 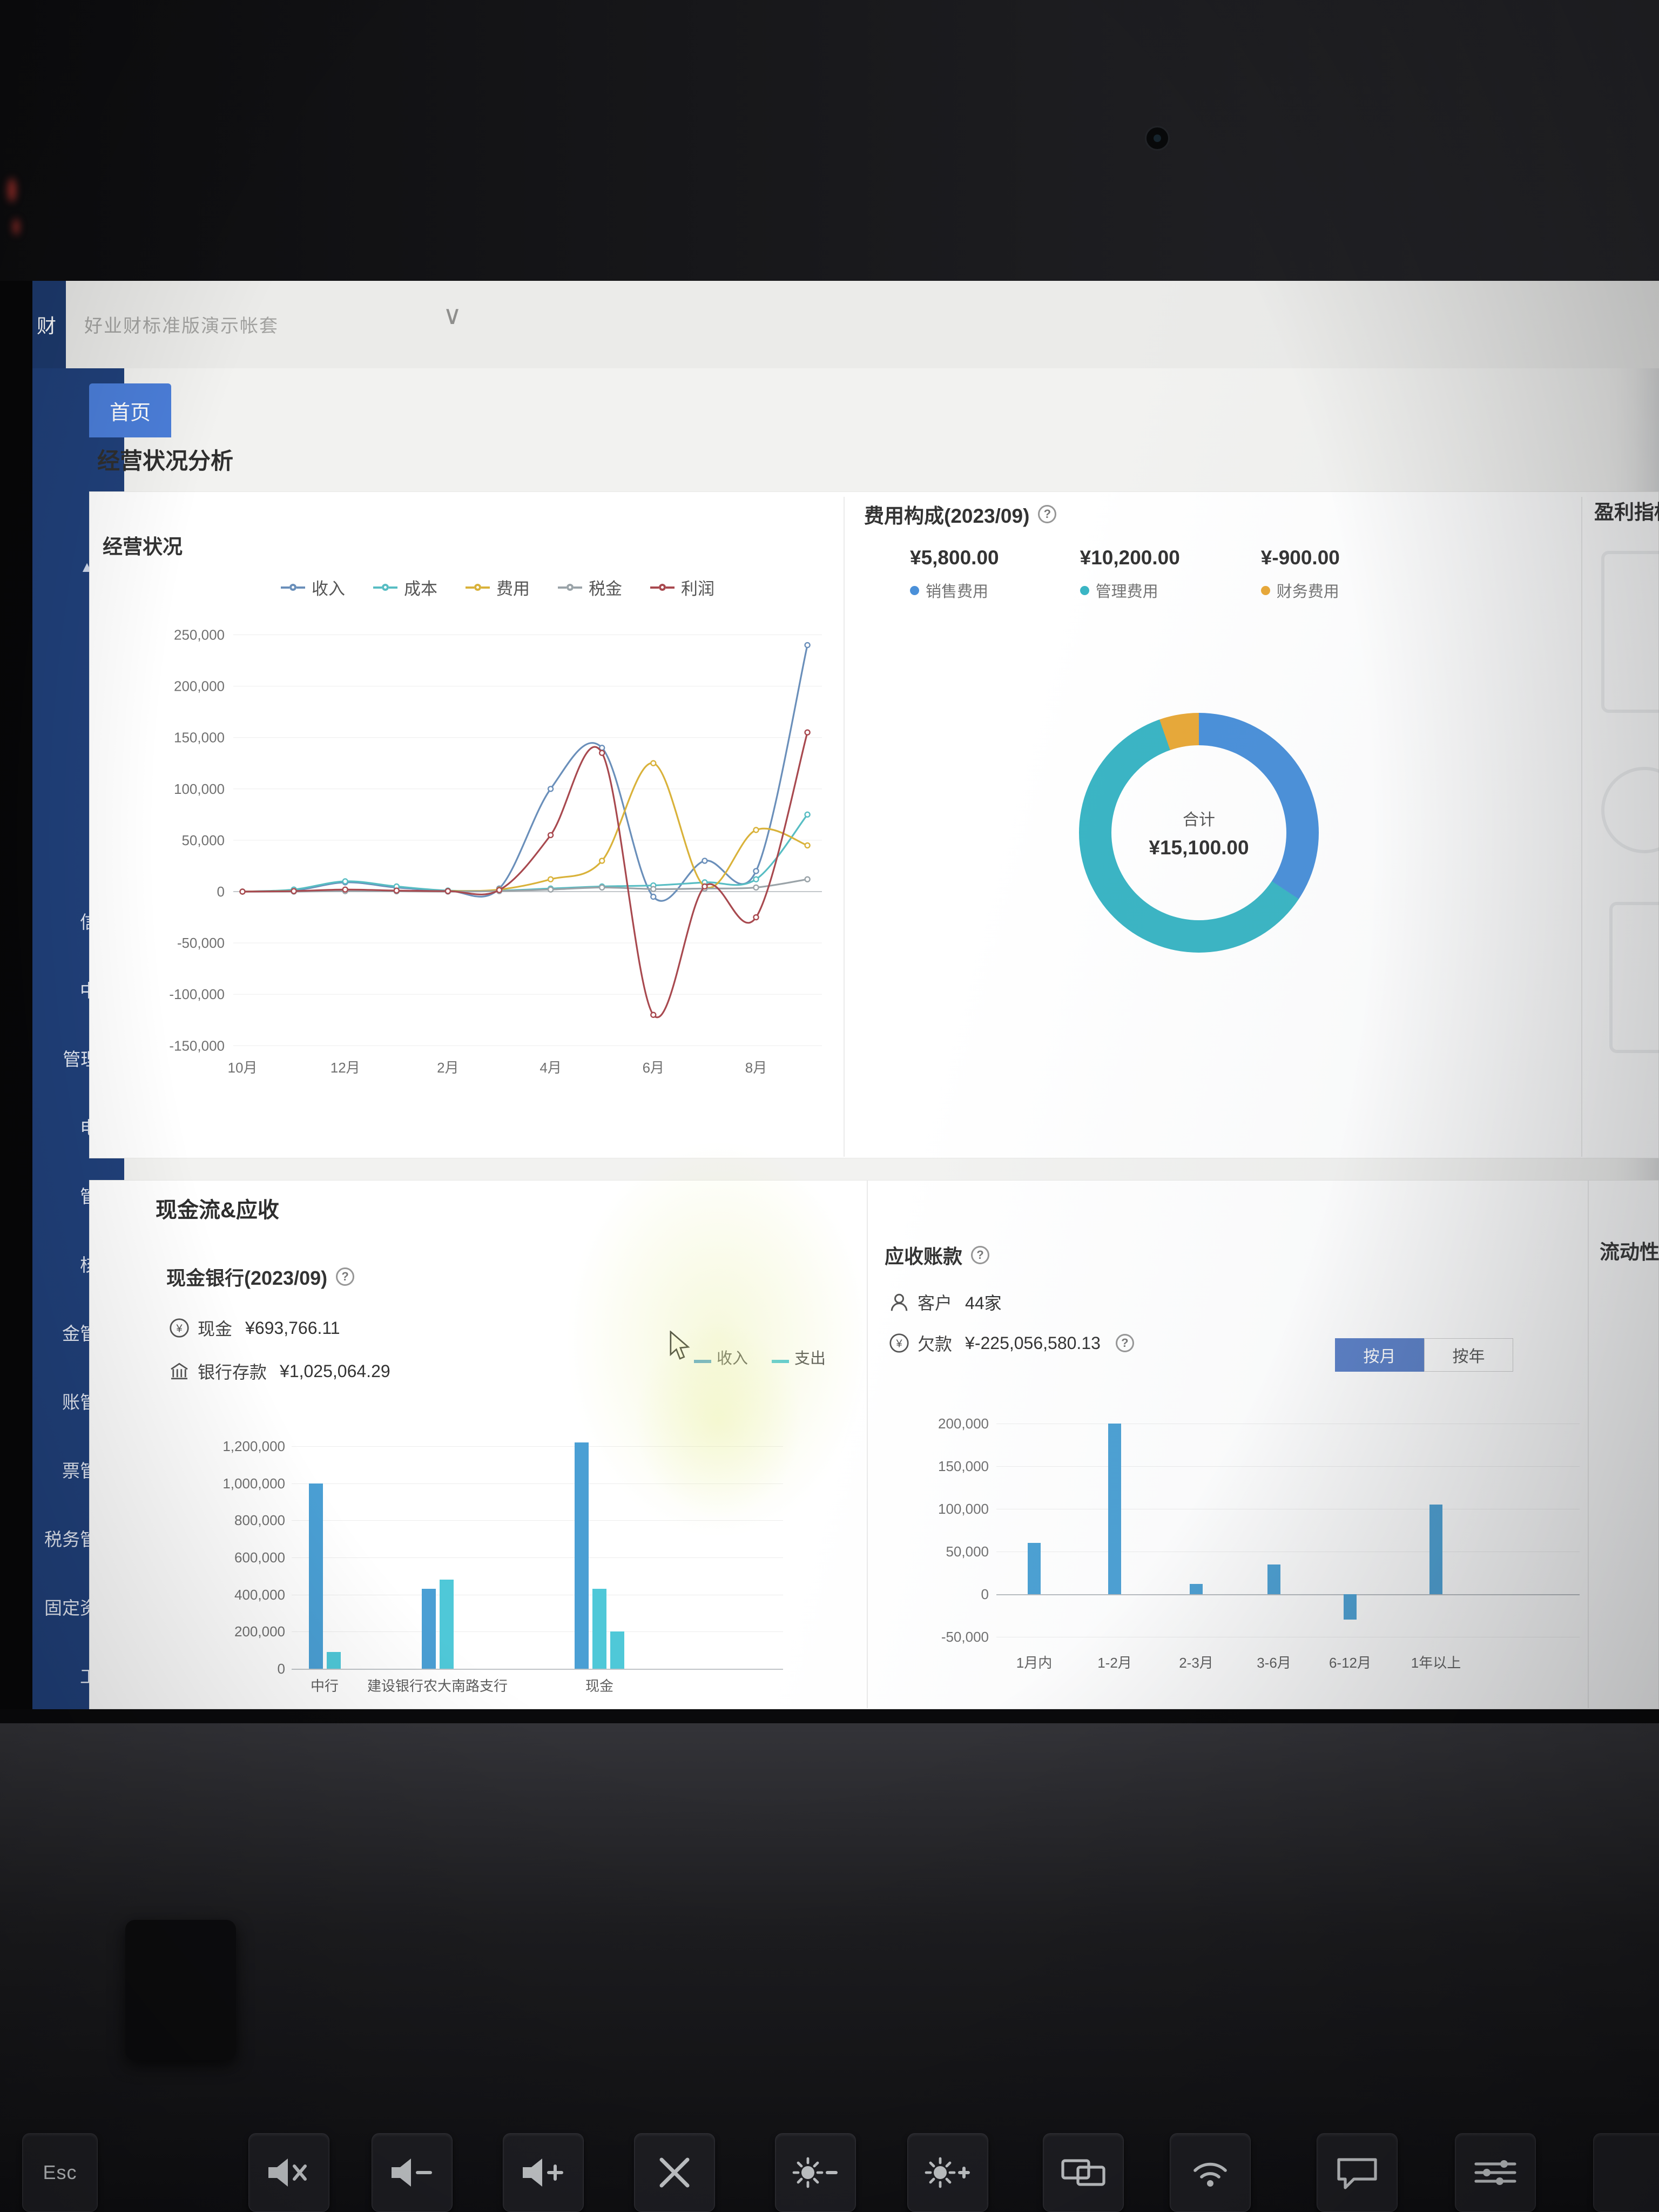 What do you see at coordinates (260, 1277) in the screenshot?
I see `cash-bank-title: 现金银行(2023/09)` at bounding box center [260, 1277].